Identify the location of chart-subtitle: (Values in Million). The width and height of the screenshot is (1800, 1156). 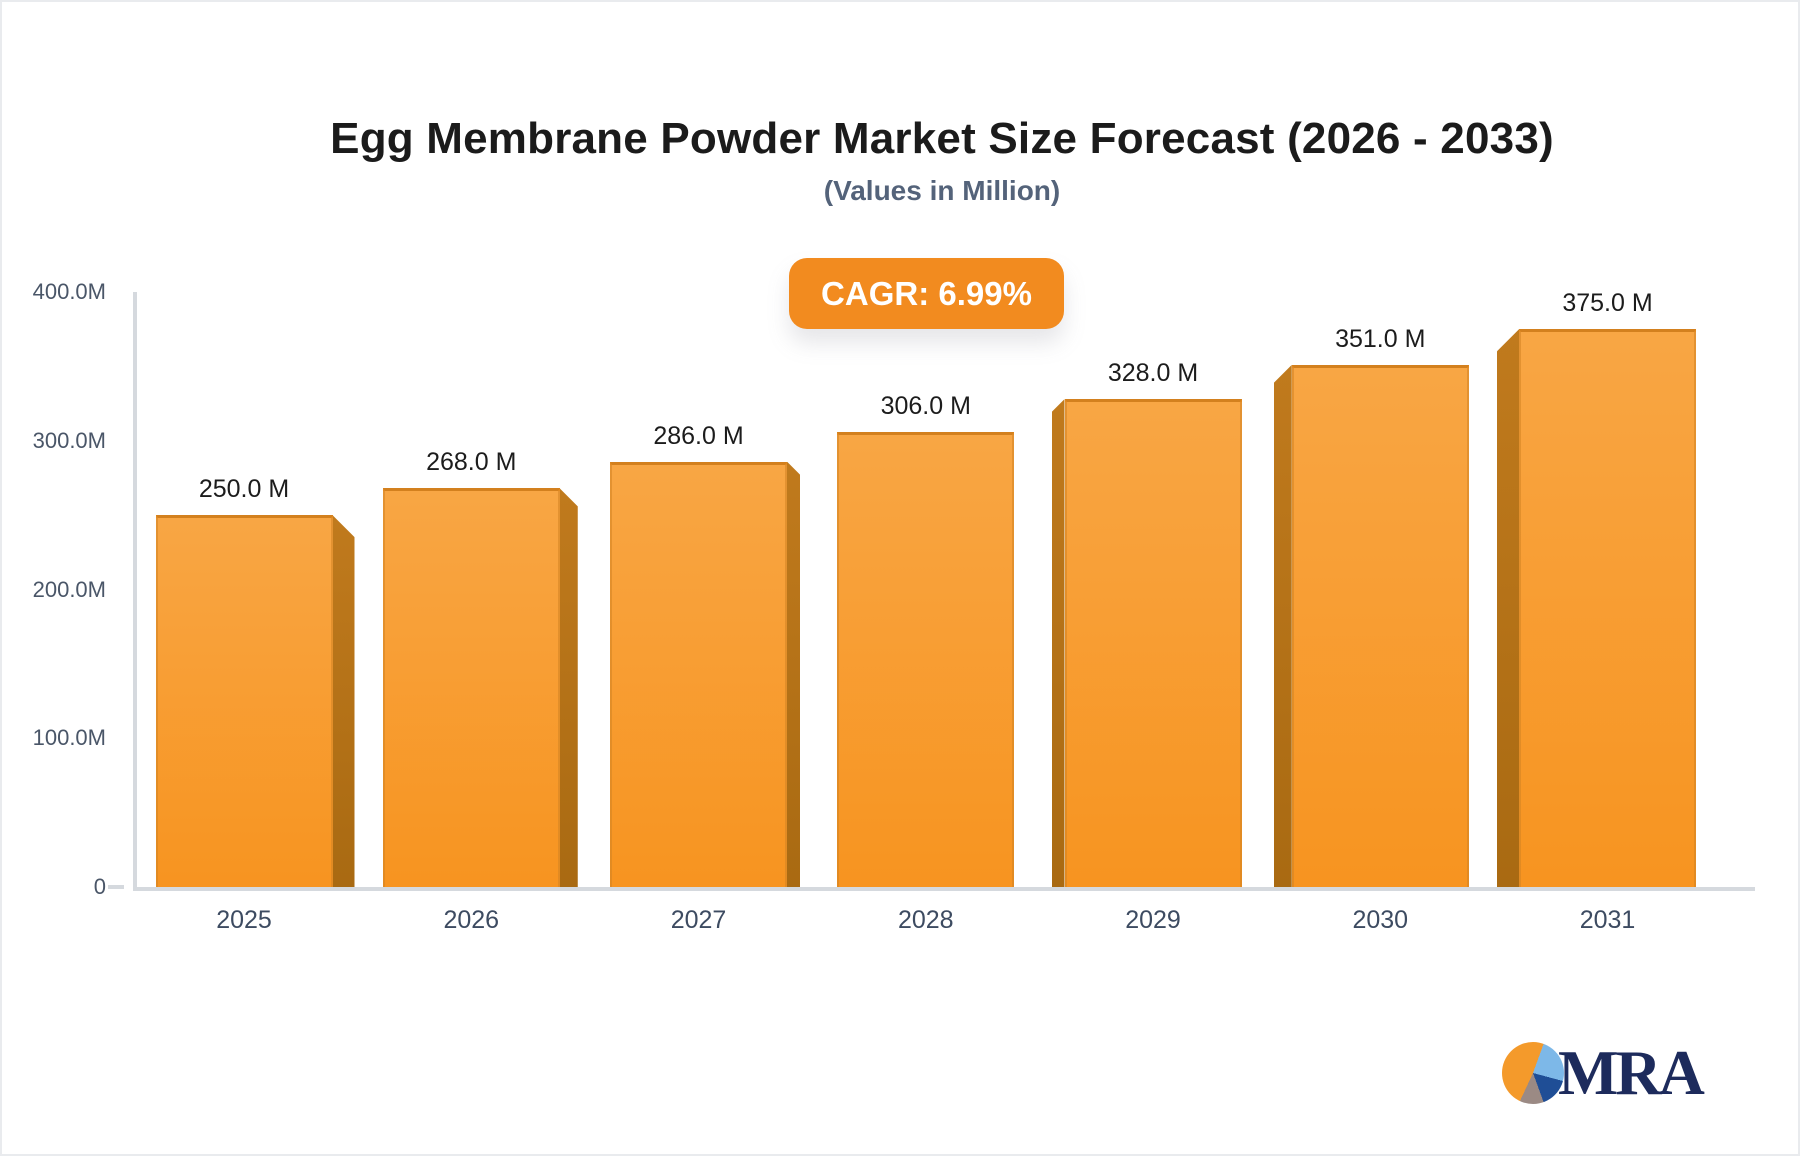
(942, 190).